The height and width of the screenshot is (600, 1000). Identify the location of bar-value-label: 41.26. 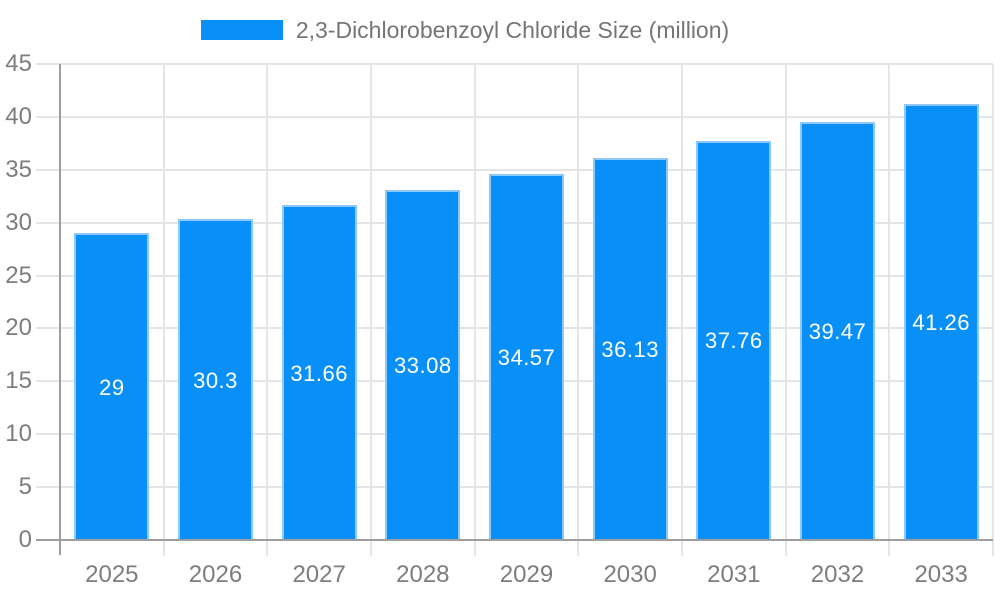
(941, 322).